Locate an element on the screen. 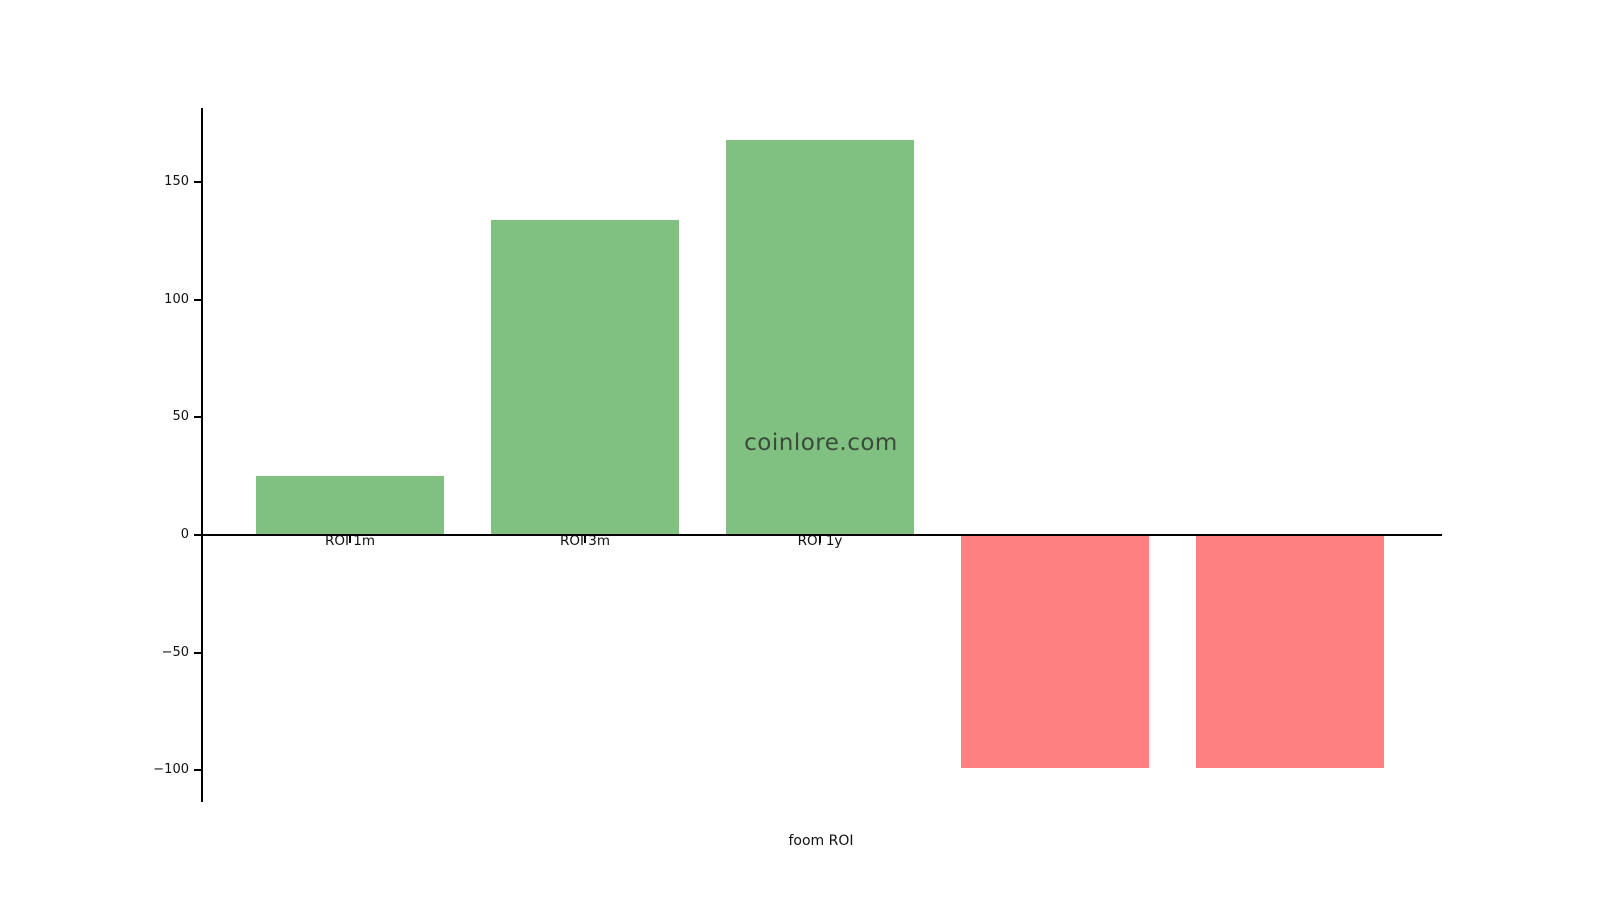 The height and width of the screenshot is (900, 1600). y-tick-label: −100 is located at coordinates (171, 770).